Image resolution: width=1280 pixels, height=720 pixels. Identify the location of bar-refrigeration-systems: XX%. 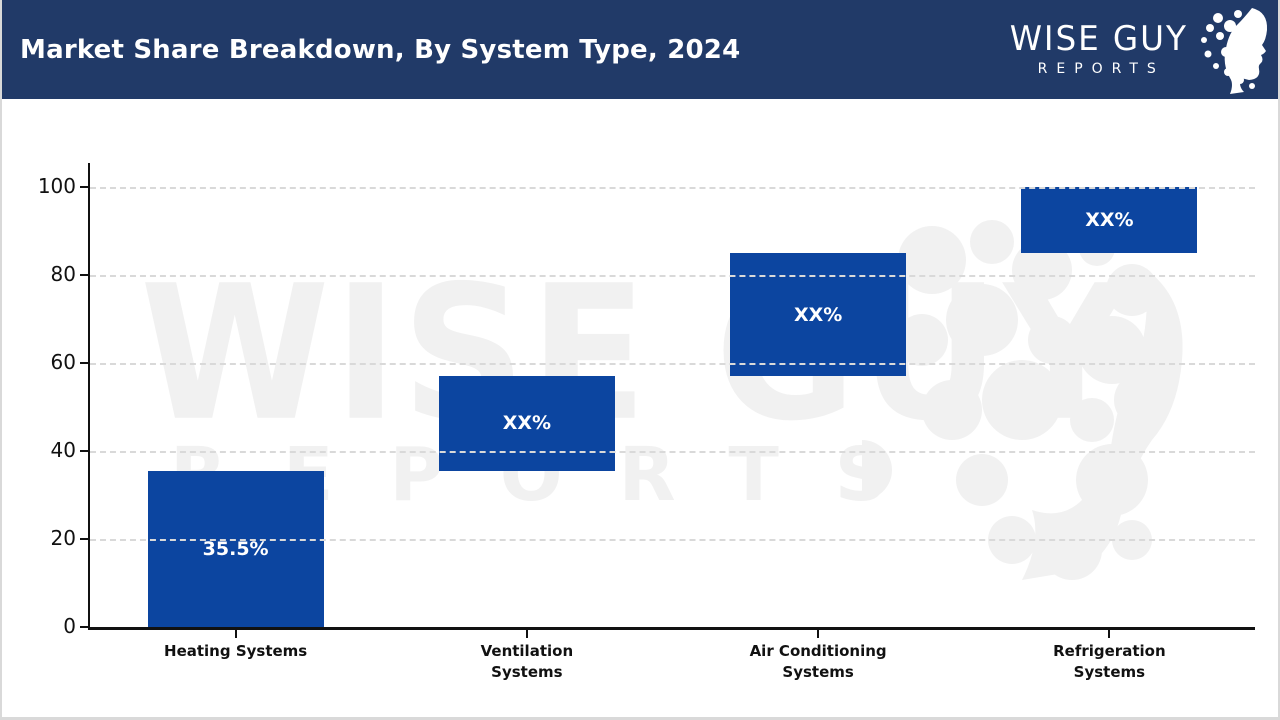
(1109, 220).